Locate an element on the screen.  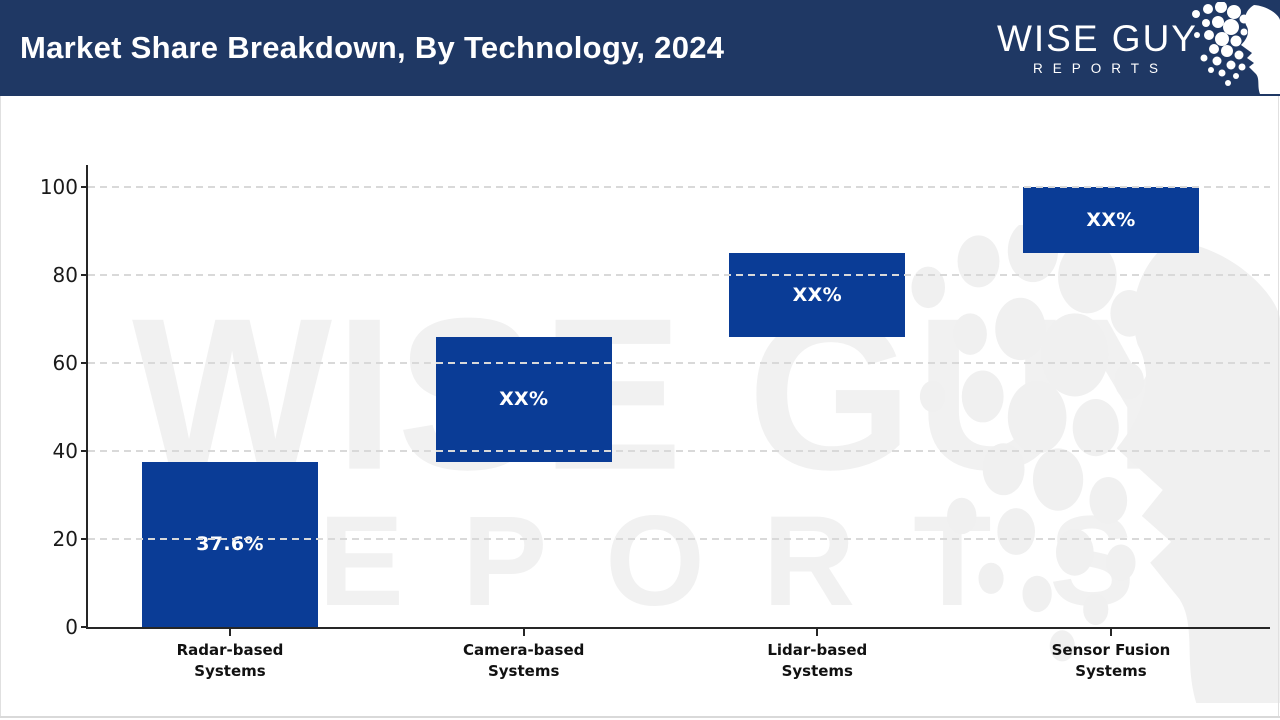
category-label-line: Radar-based is located at coordinates (230, 650).